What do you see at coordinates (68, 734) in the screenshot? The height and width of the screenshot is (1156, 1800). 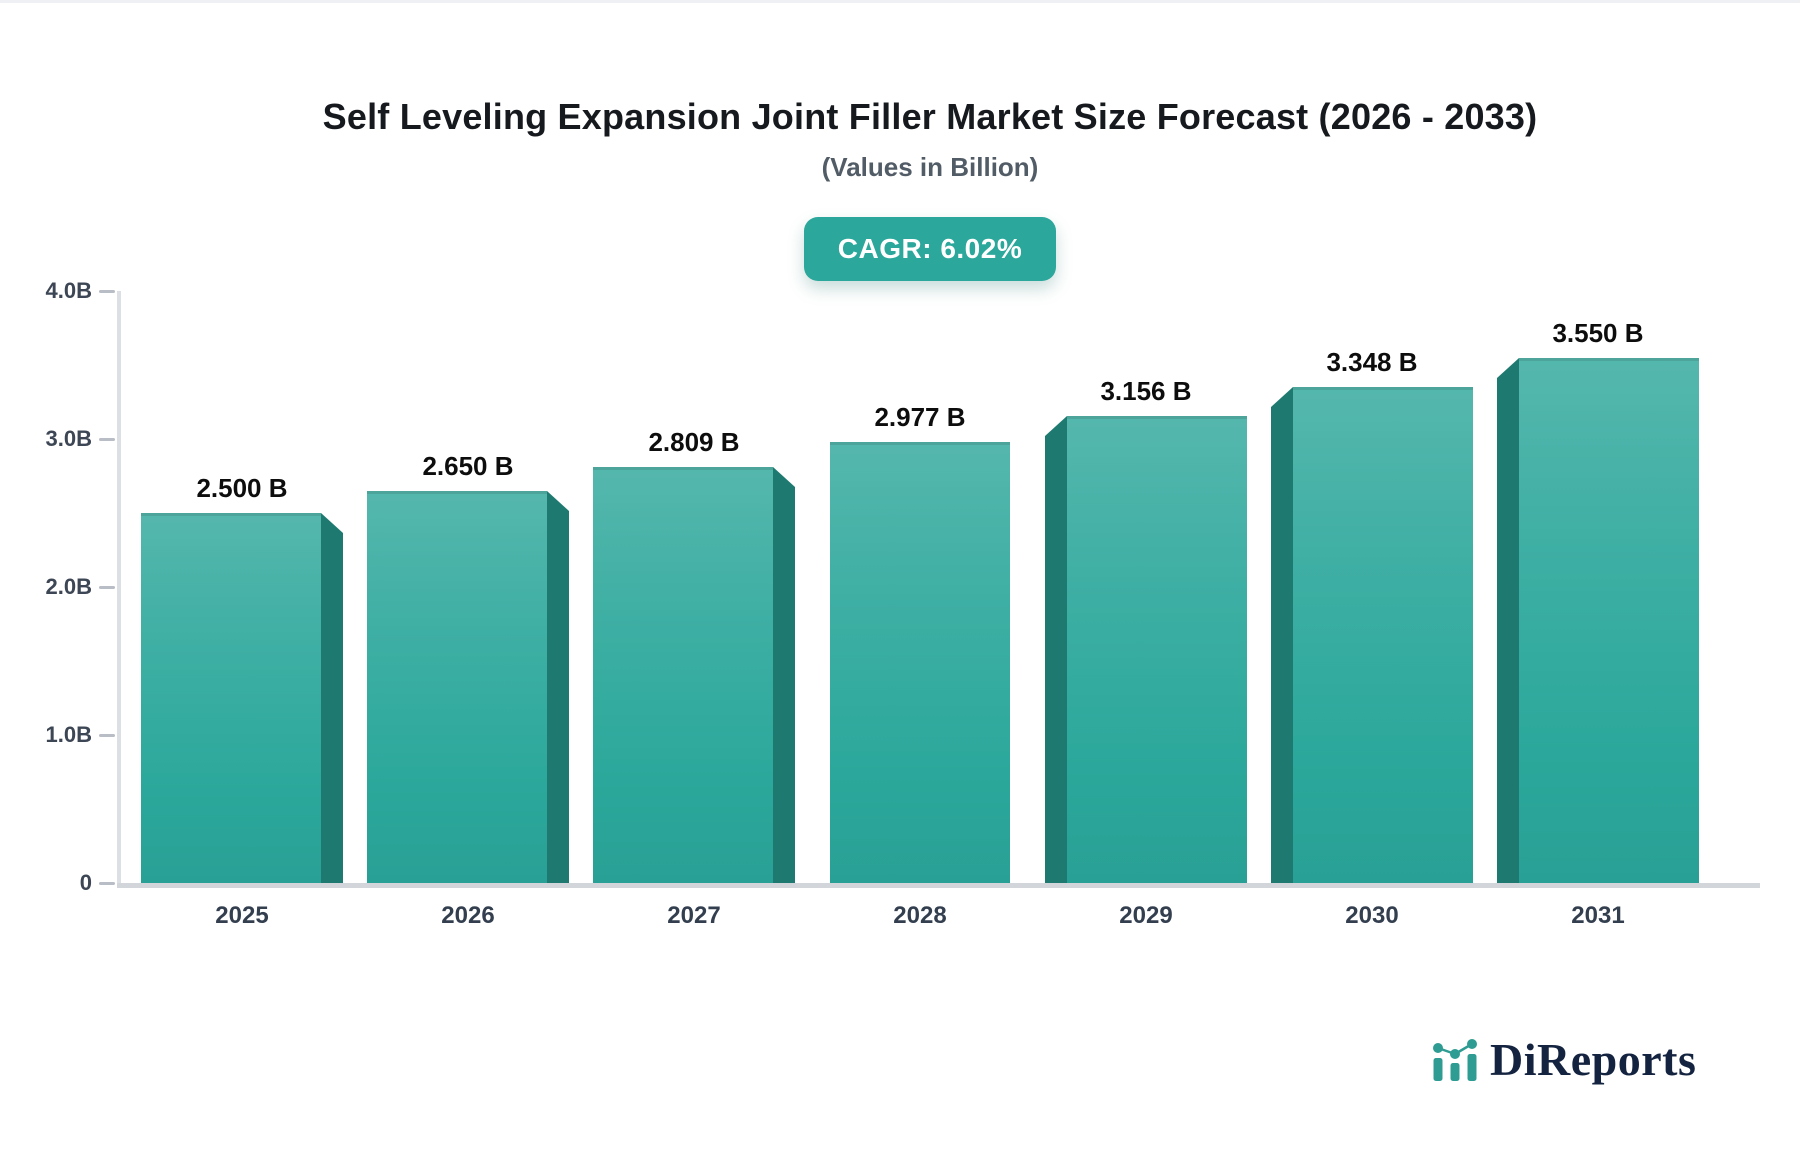 I see `y-axis-tick-label: 1.0B` at bounding box center [68, 734].